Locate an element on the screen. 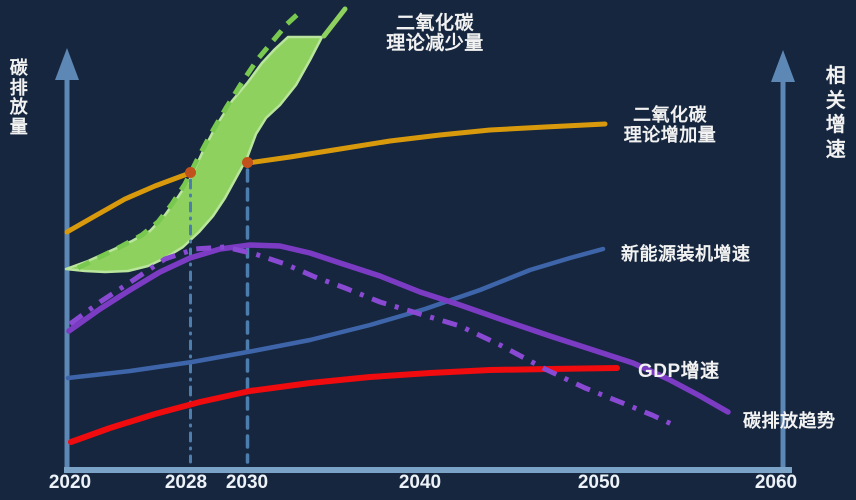 Image resolution: width=856 pixels, height=500 pixels. co2-reduction-label: 二氧化碳 理论减少量 is located at coordinates (435, 33).